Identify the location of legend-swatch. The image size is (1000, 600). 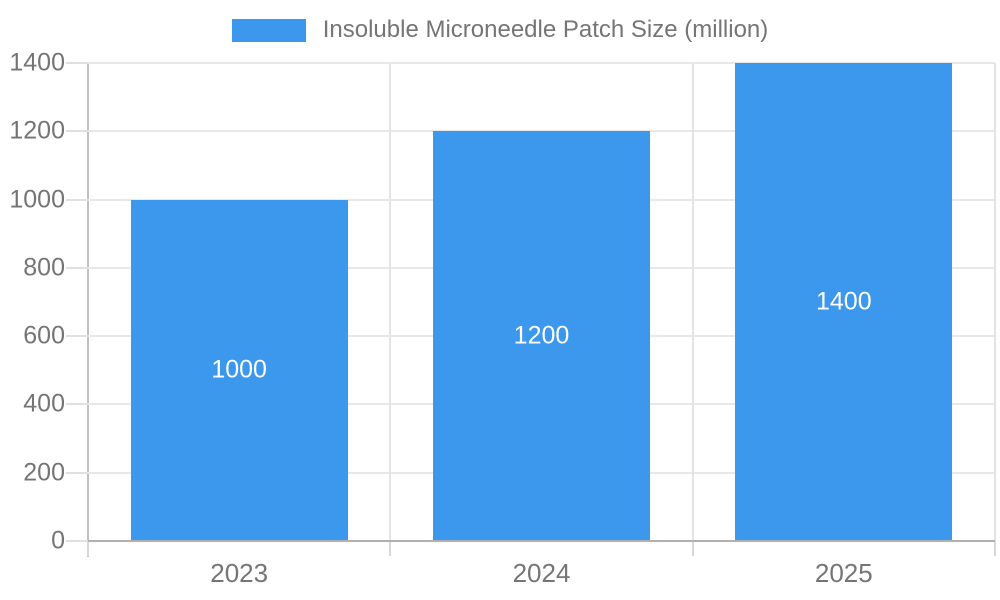
(268, 30).